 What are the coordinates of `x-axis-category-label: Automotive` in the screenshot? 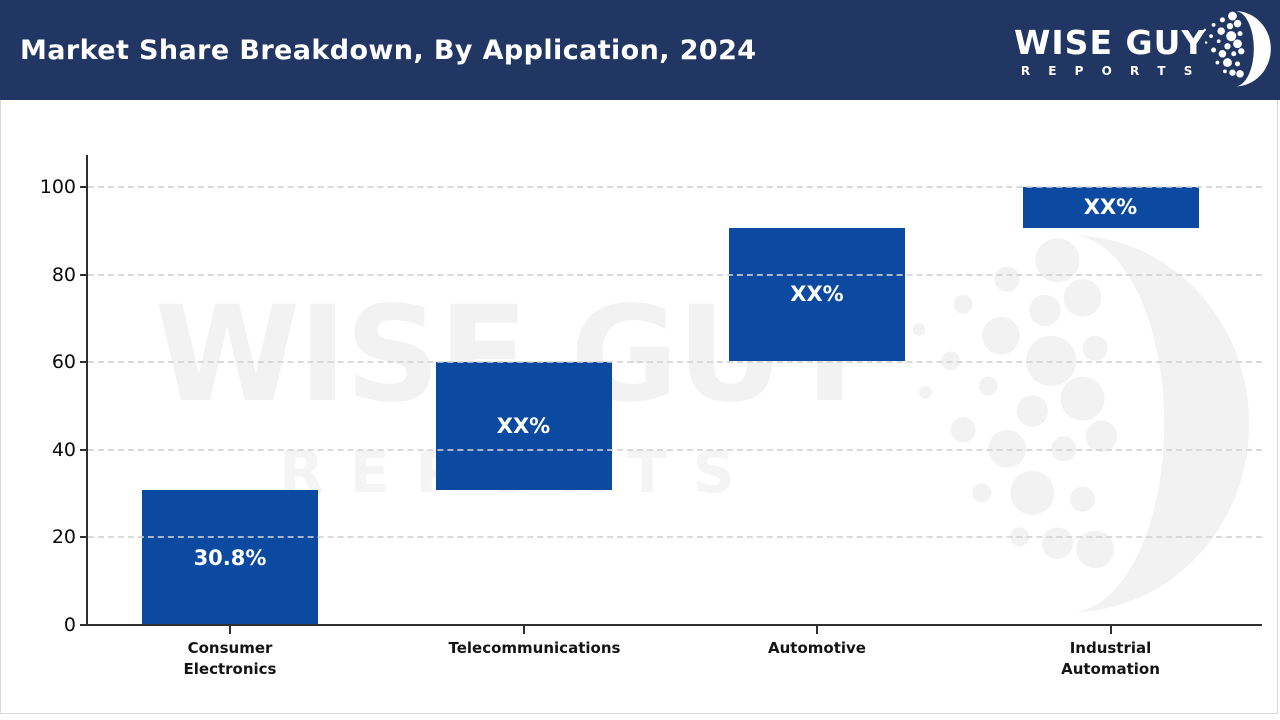 It's located at (817, 648).